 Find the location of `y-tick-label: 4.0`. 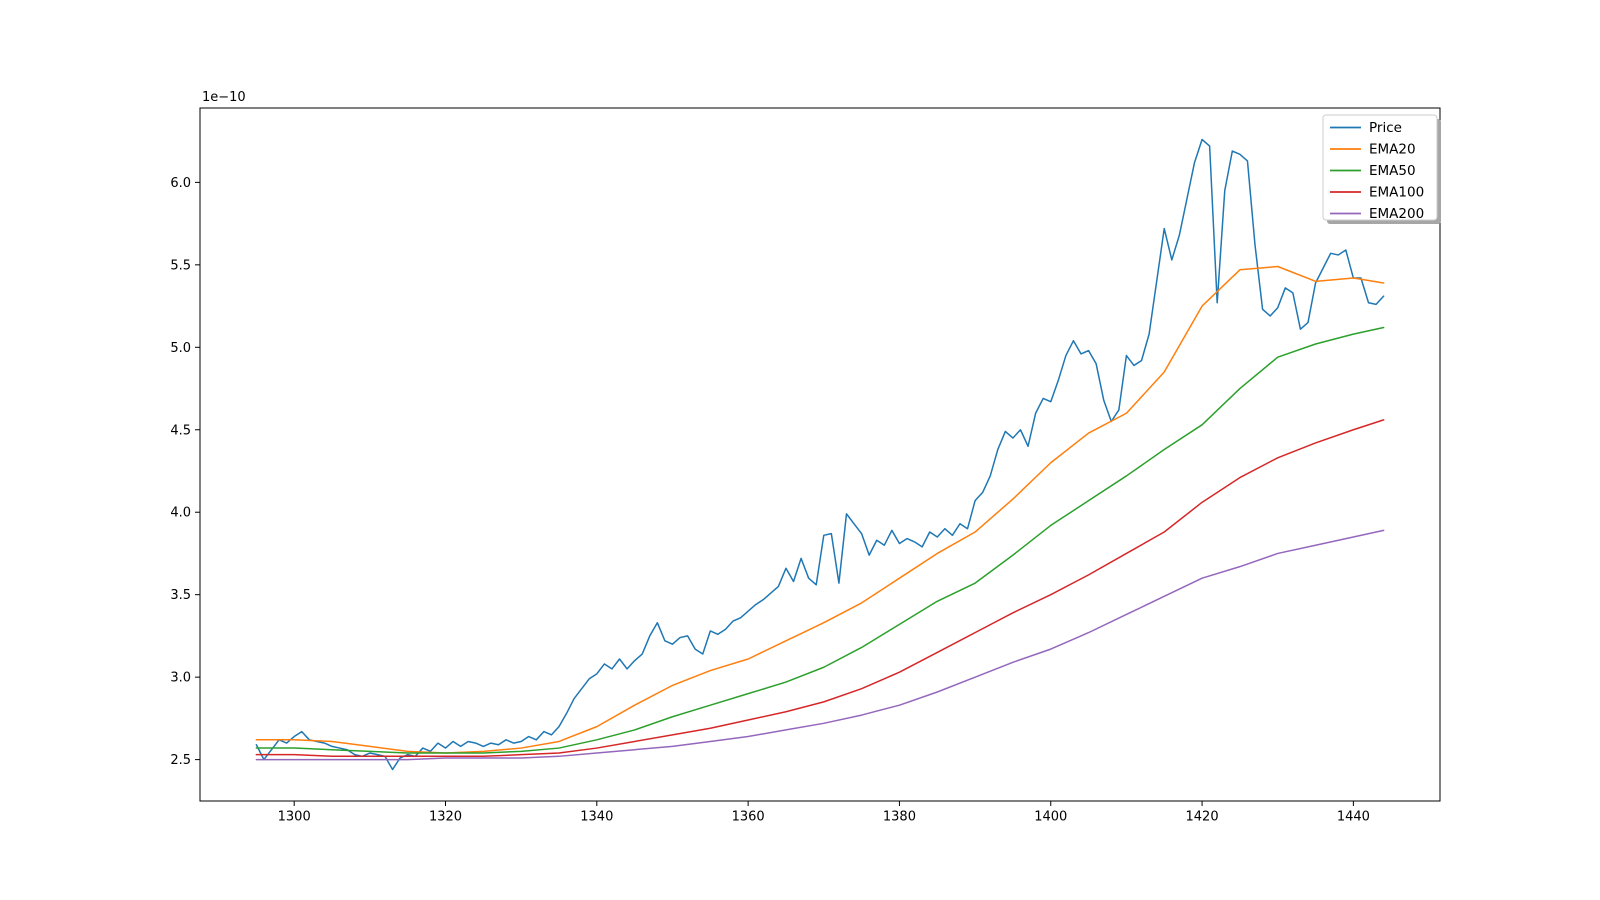

y-tick-label: 4.0 is located at coordinates (180, 513).